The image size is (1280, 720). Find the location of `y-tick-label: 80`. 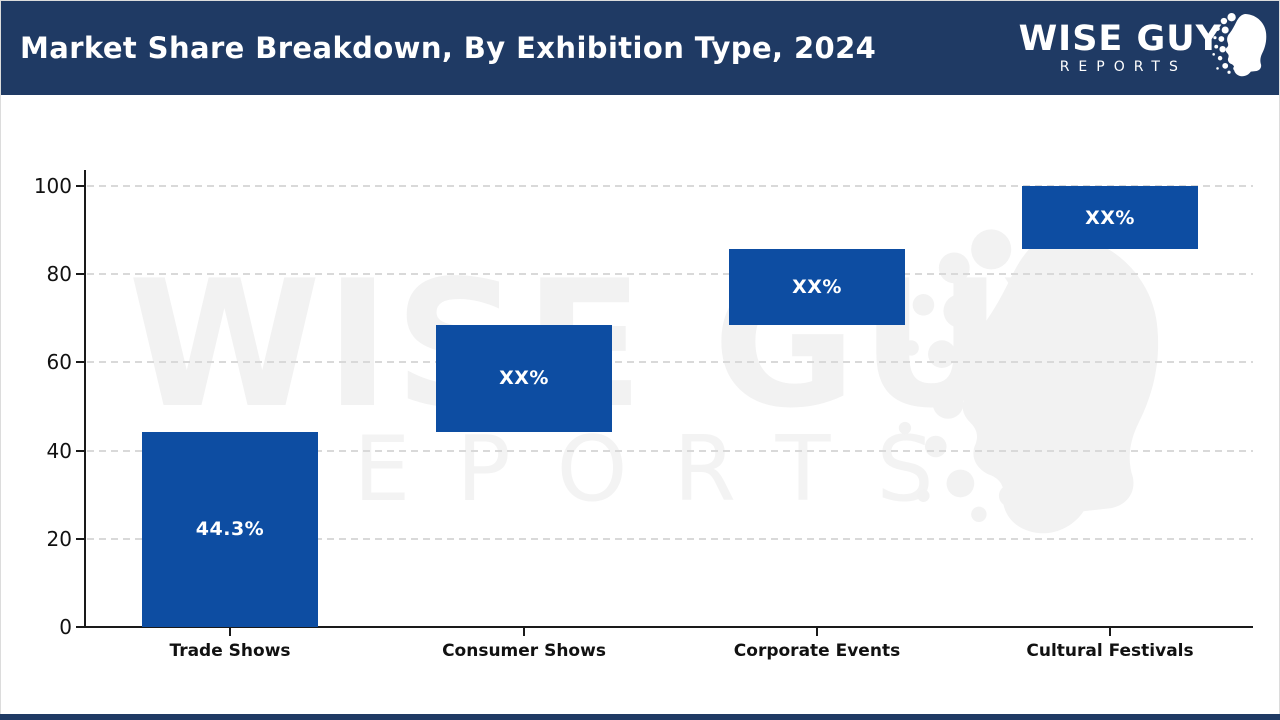

y-tick-label: 80 is located at coordinates (59, 274).